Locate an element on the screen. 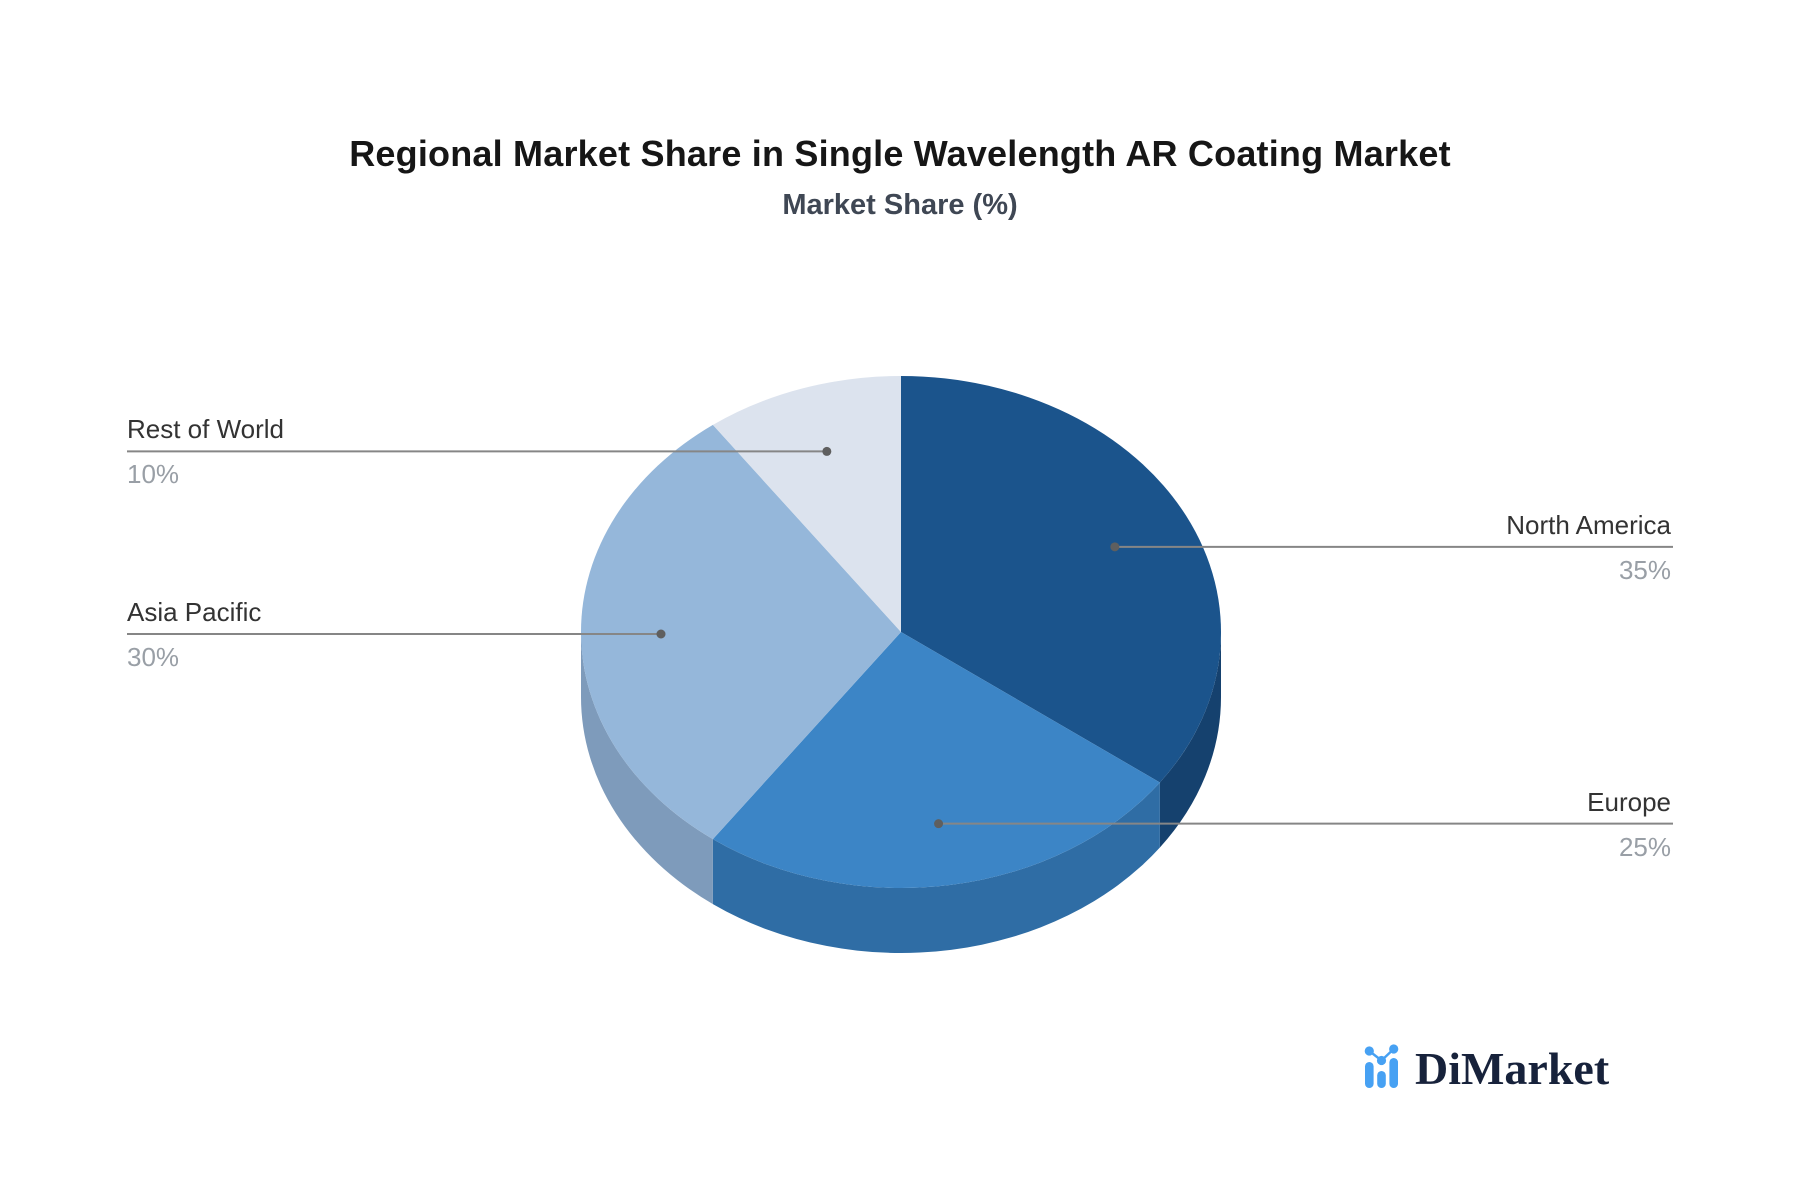 This screenshot has height=1196, width=1800. pie-slice-asia-pacific is located at coordinates (741, 632).